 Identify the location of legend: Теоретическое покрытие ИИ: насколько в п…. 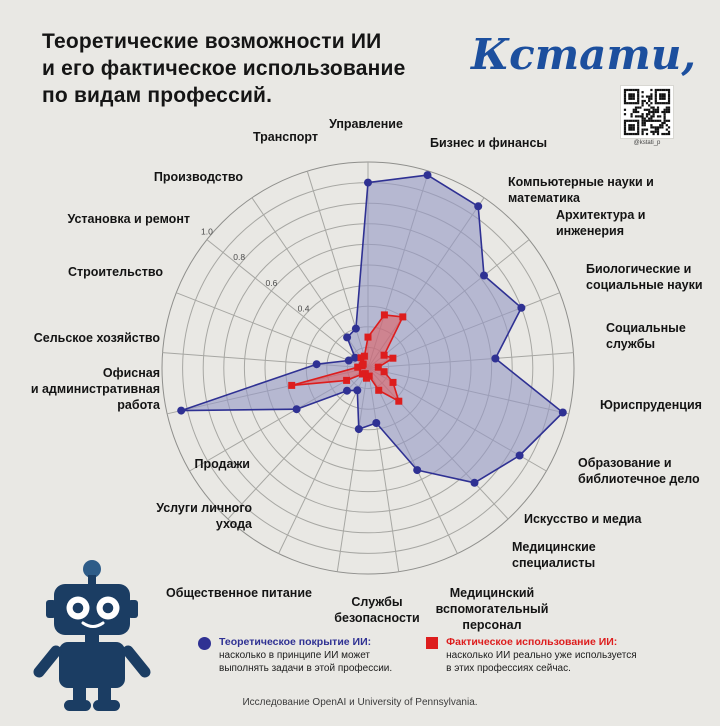
(417, 655).